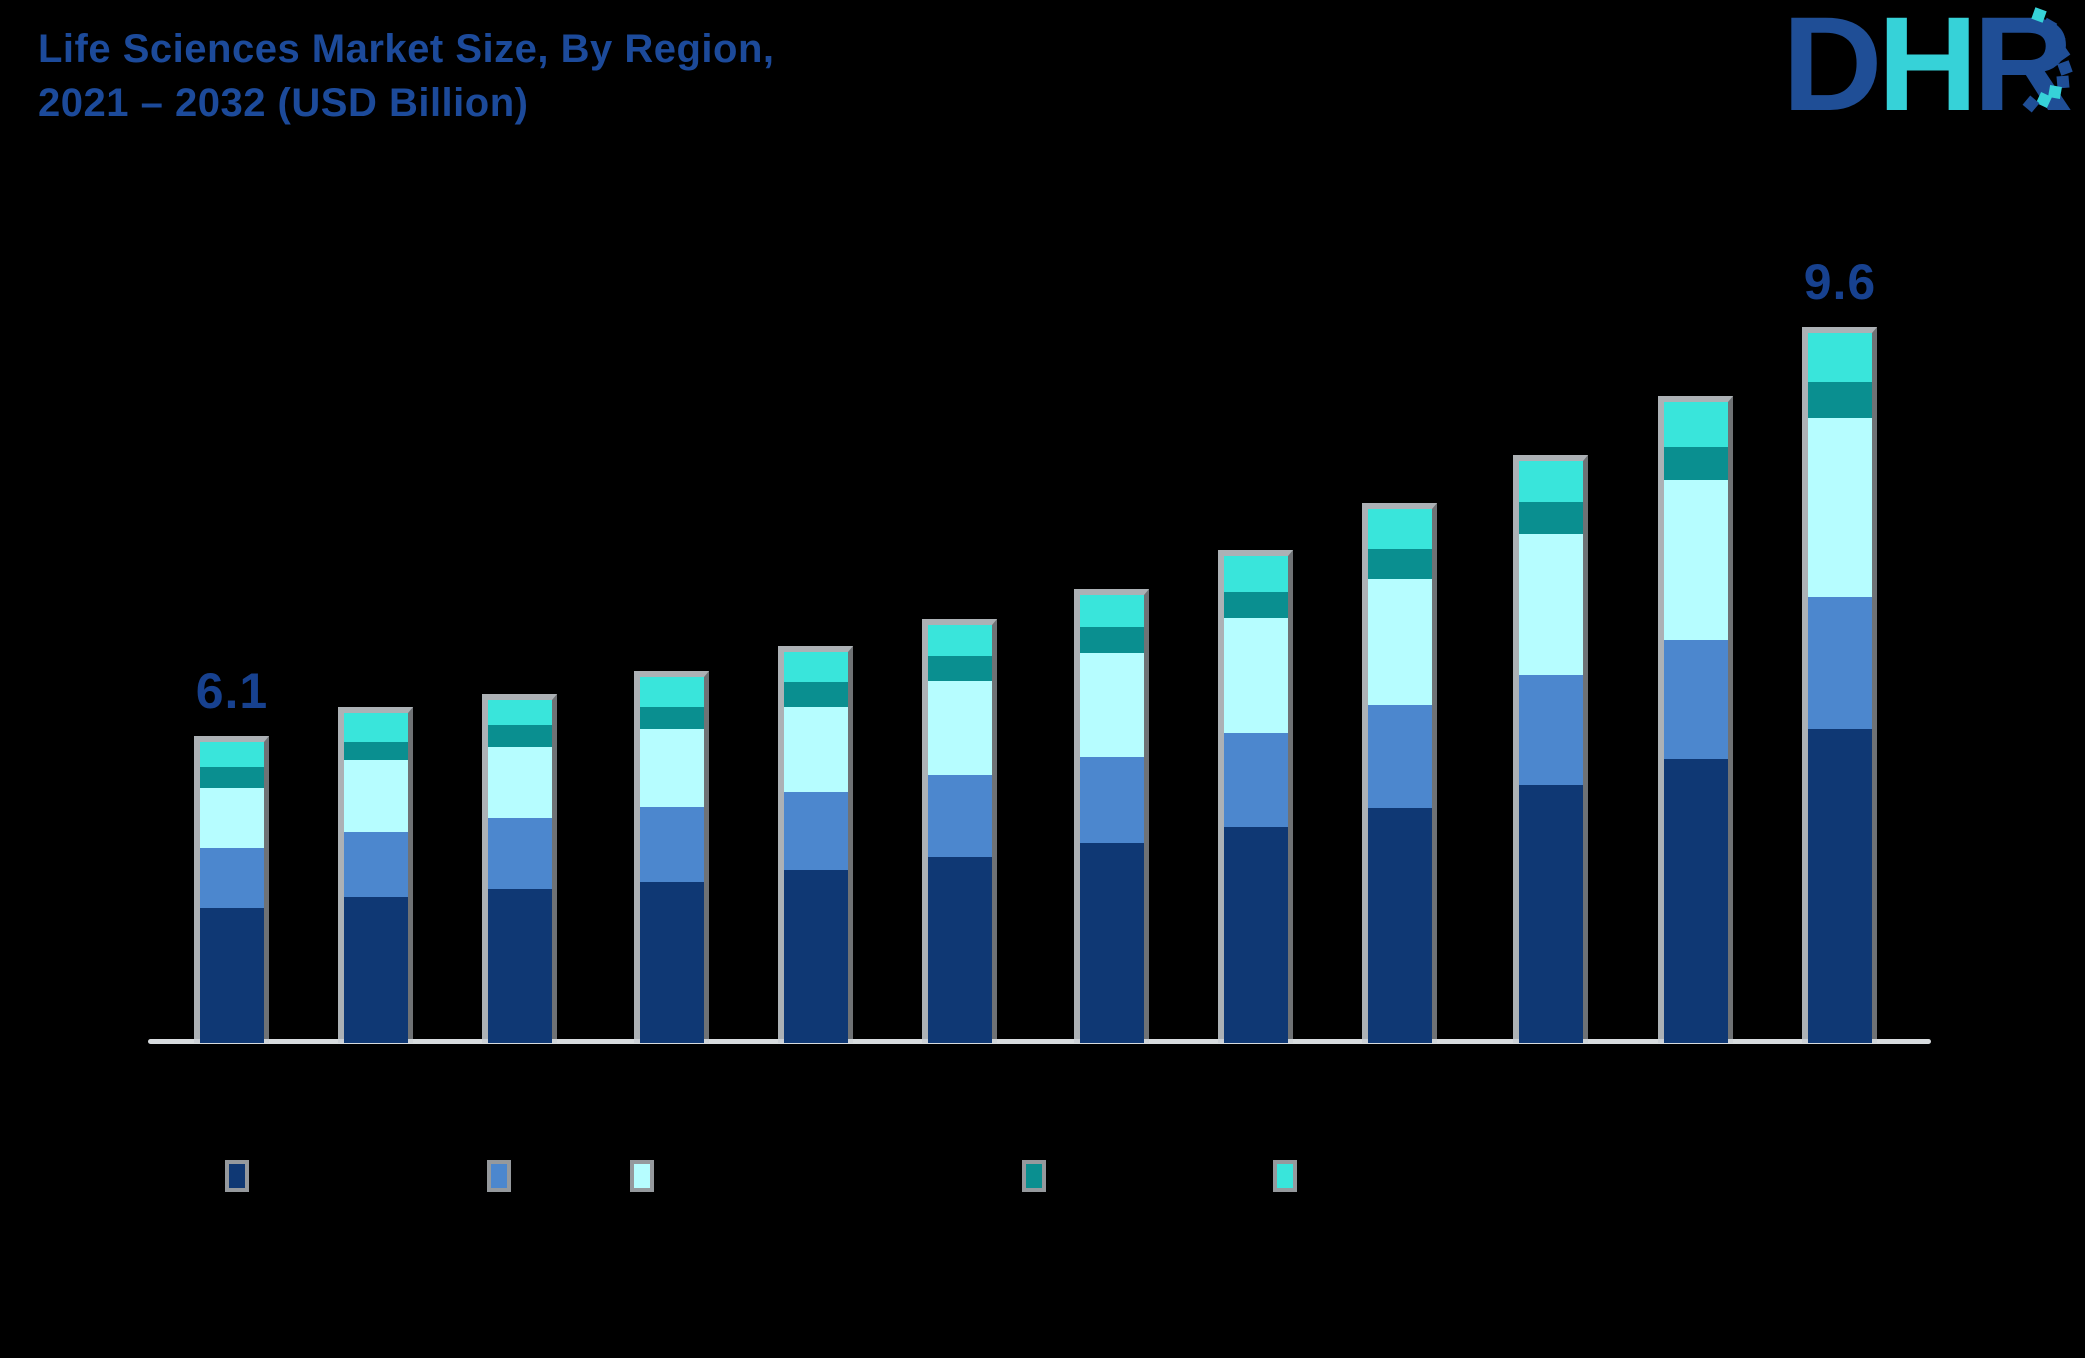  I want to click on segment-series-4-2023, so click(520, 736).